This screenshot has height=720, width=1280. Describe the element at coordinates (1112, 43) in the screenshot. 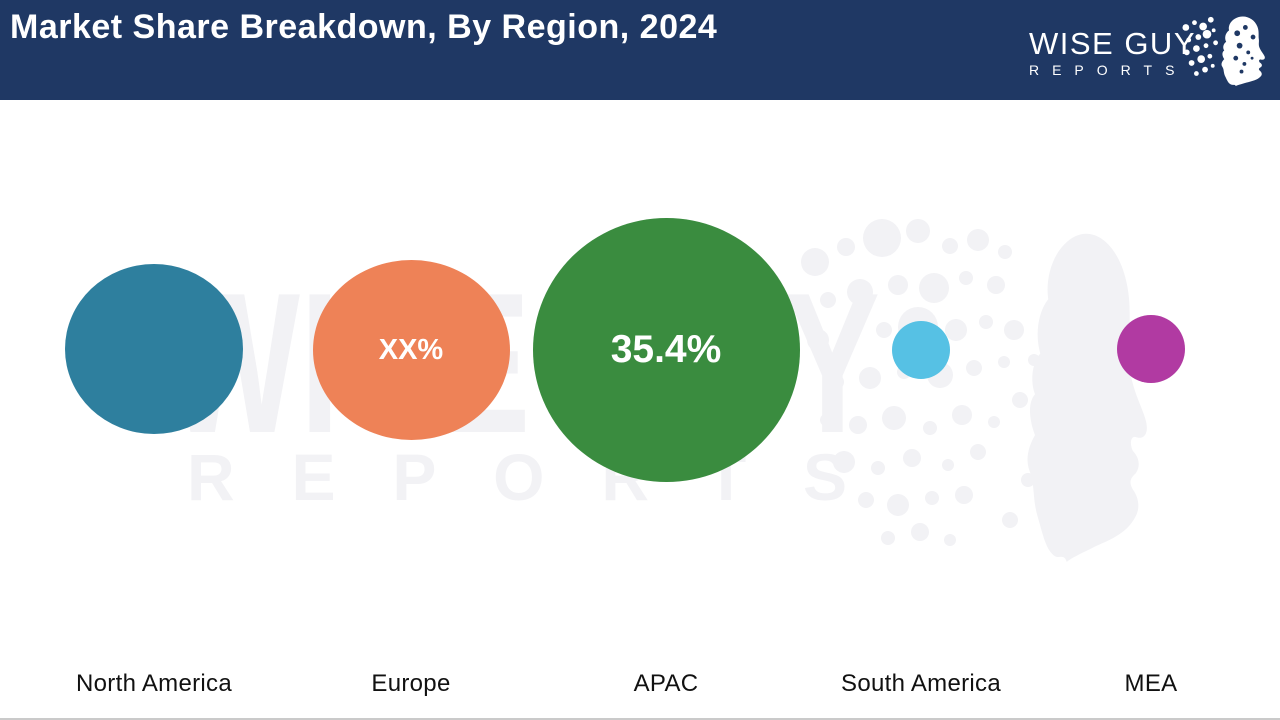

I see `brand-name: WISE GUY` at that location.